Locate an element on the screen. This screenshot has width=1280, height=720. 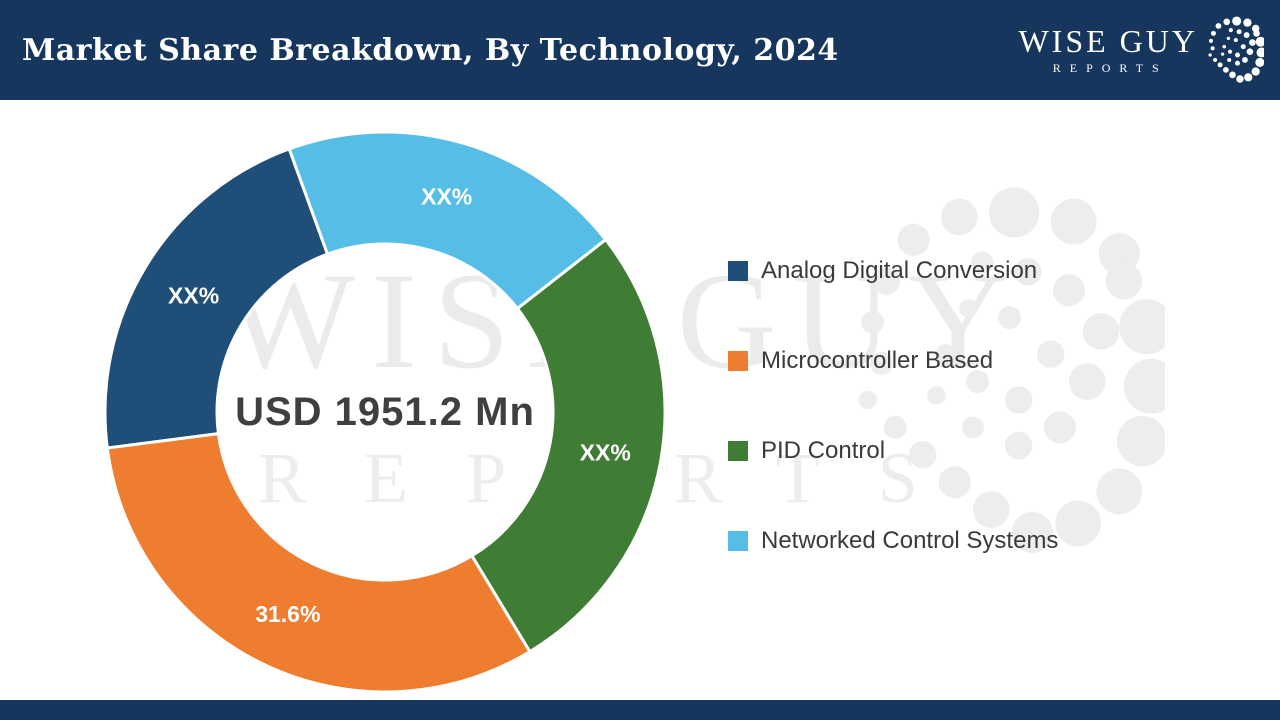
segment-label-networked-control-systems: XX% is located at coordinates (446, 197).